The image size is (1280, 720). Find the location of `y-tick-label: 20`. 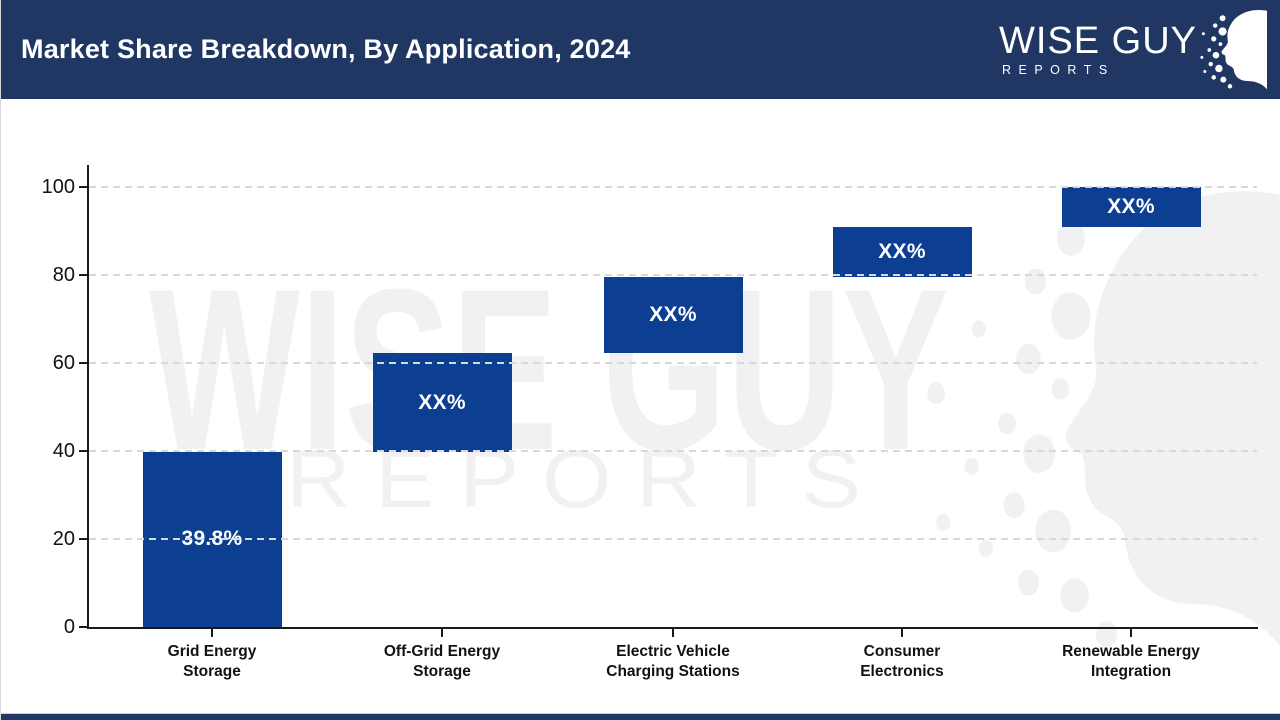

y-tick-label: 20 is located at coordinates (63, 539).